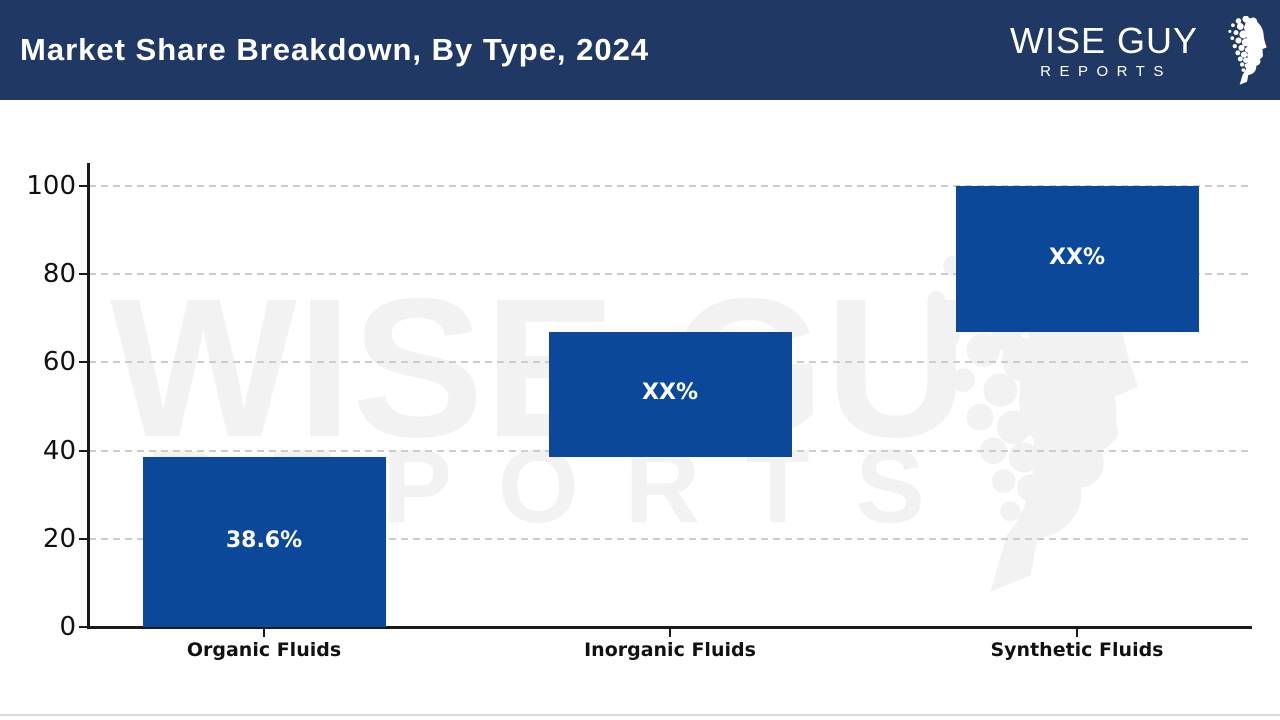 This screenshot has height=720, width=1280. Describe the element at coordinates (59, 362) in the screenshot. I see `y-tick-label-60: 60` at that location.